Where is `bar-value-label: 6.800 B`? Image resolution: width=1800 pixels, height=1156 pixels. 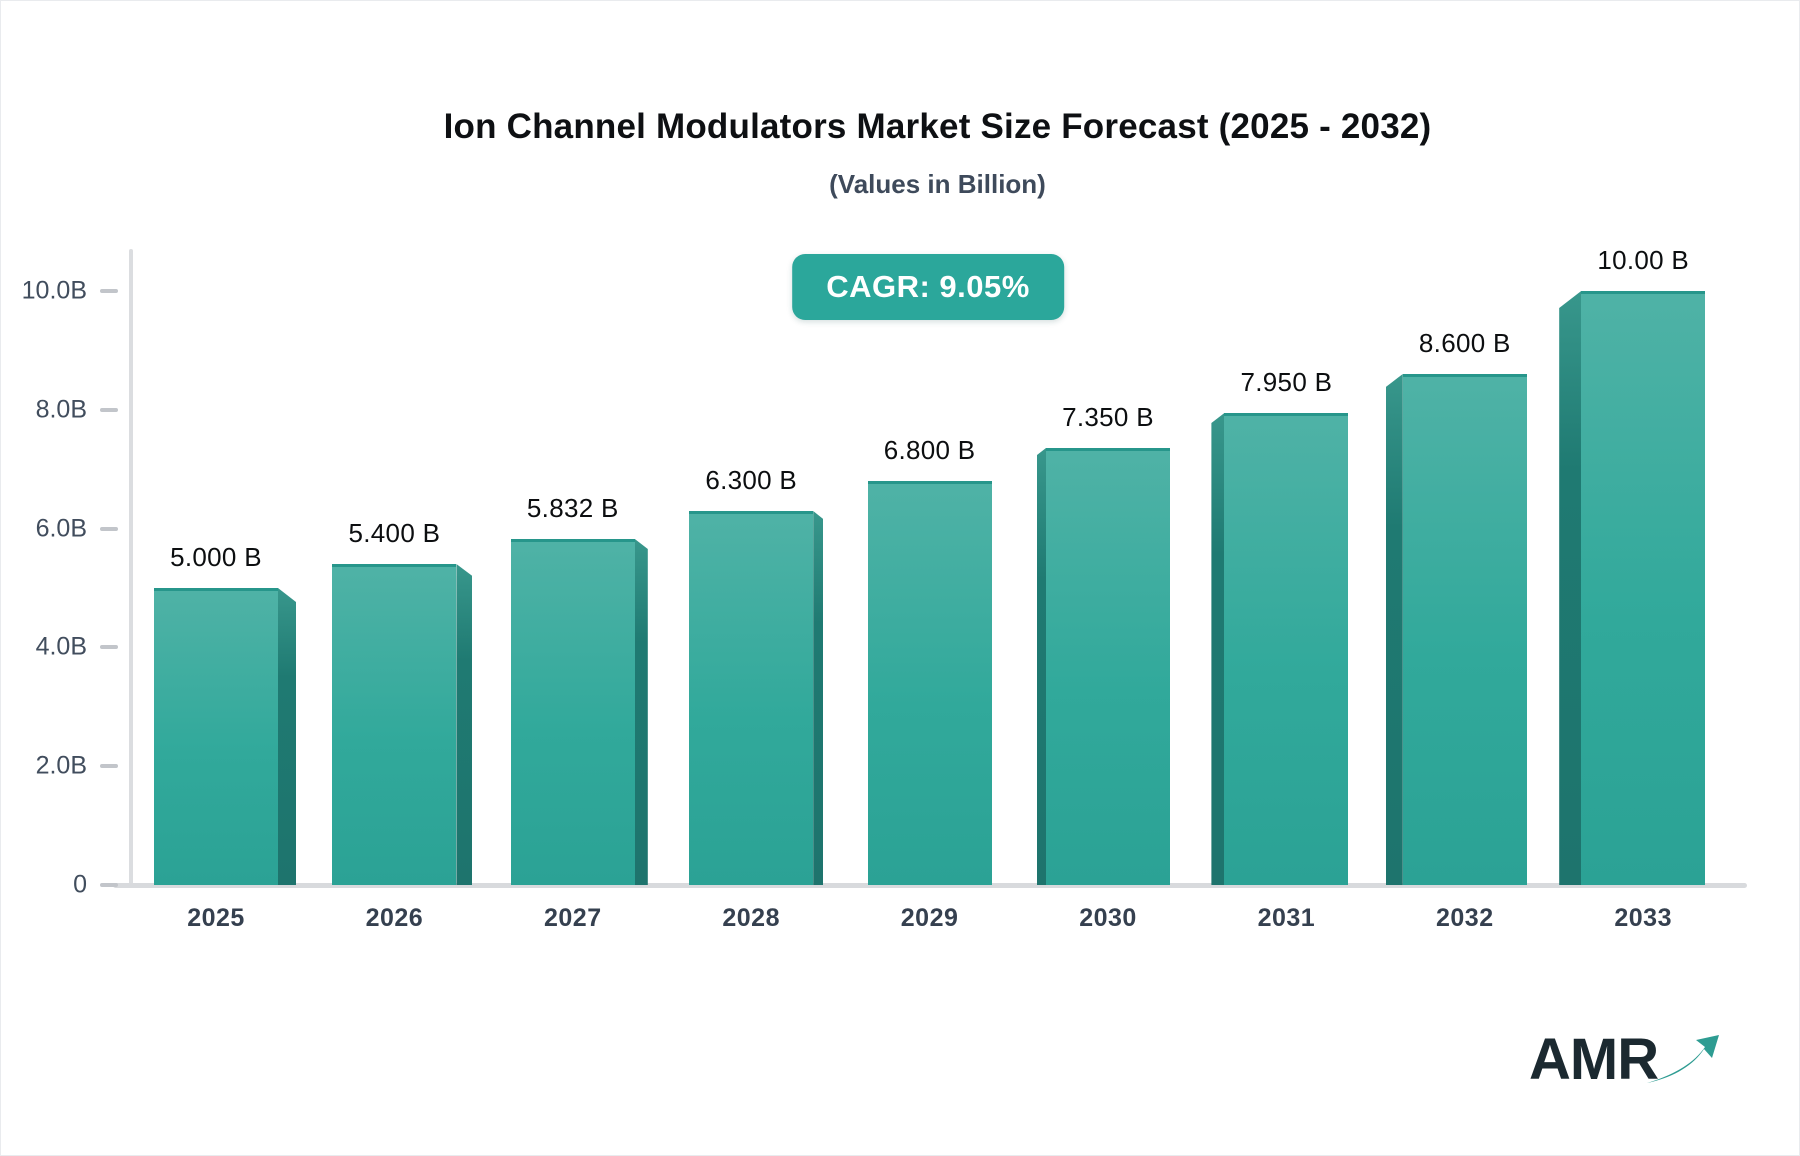
bar-value-label: 6.800 B is located at coordinates (929, 450).